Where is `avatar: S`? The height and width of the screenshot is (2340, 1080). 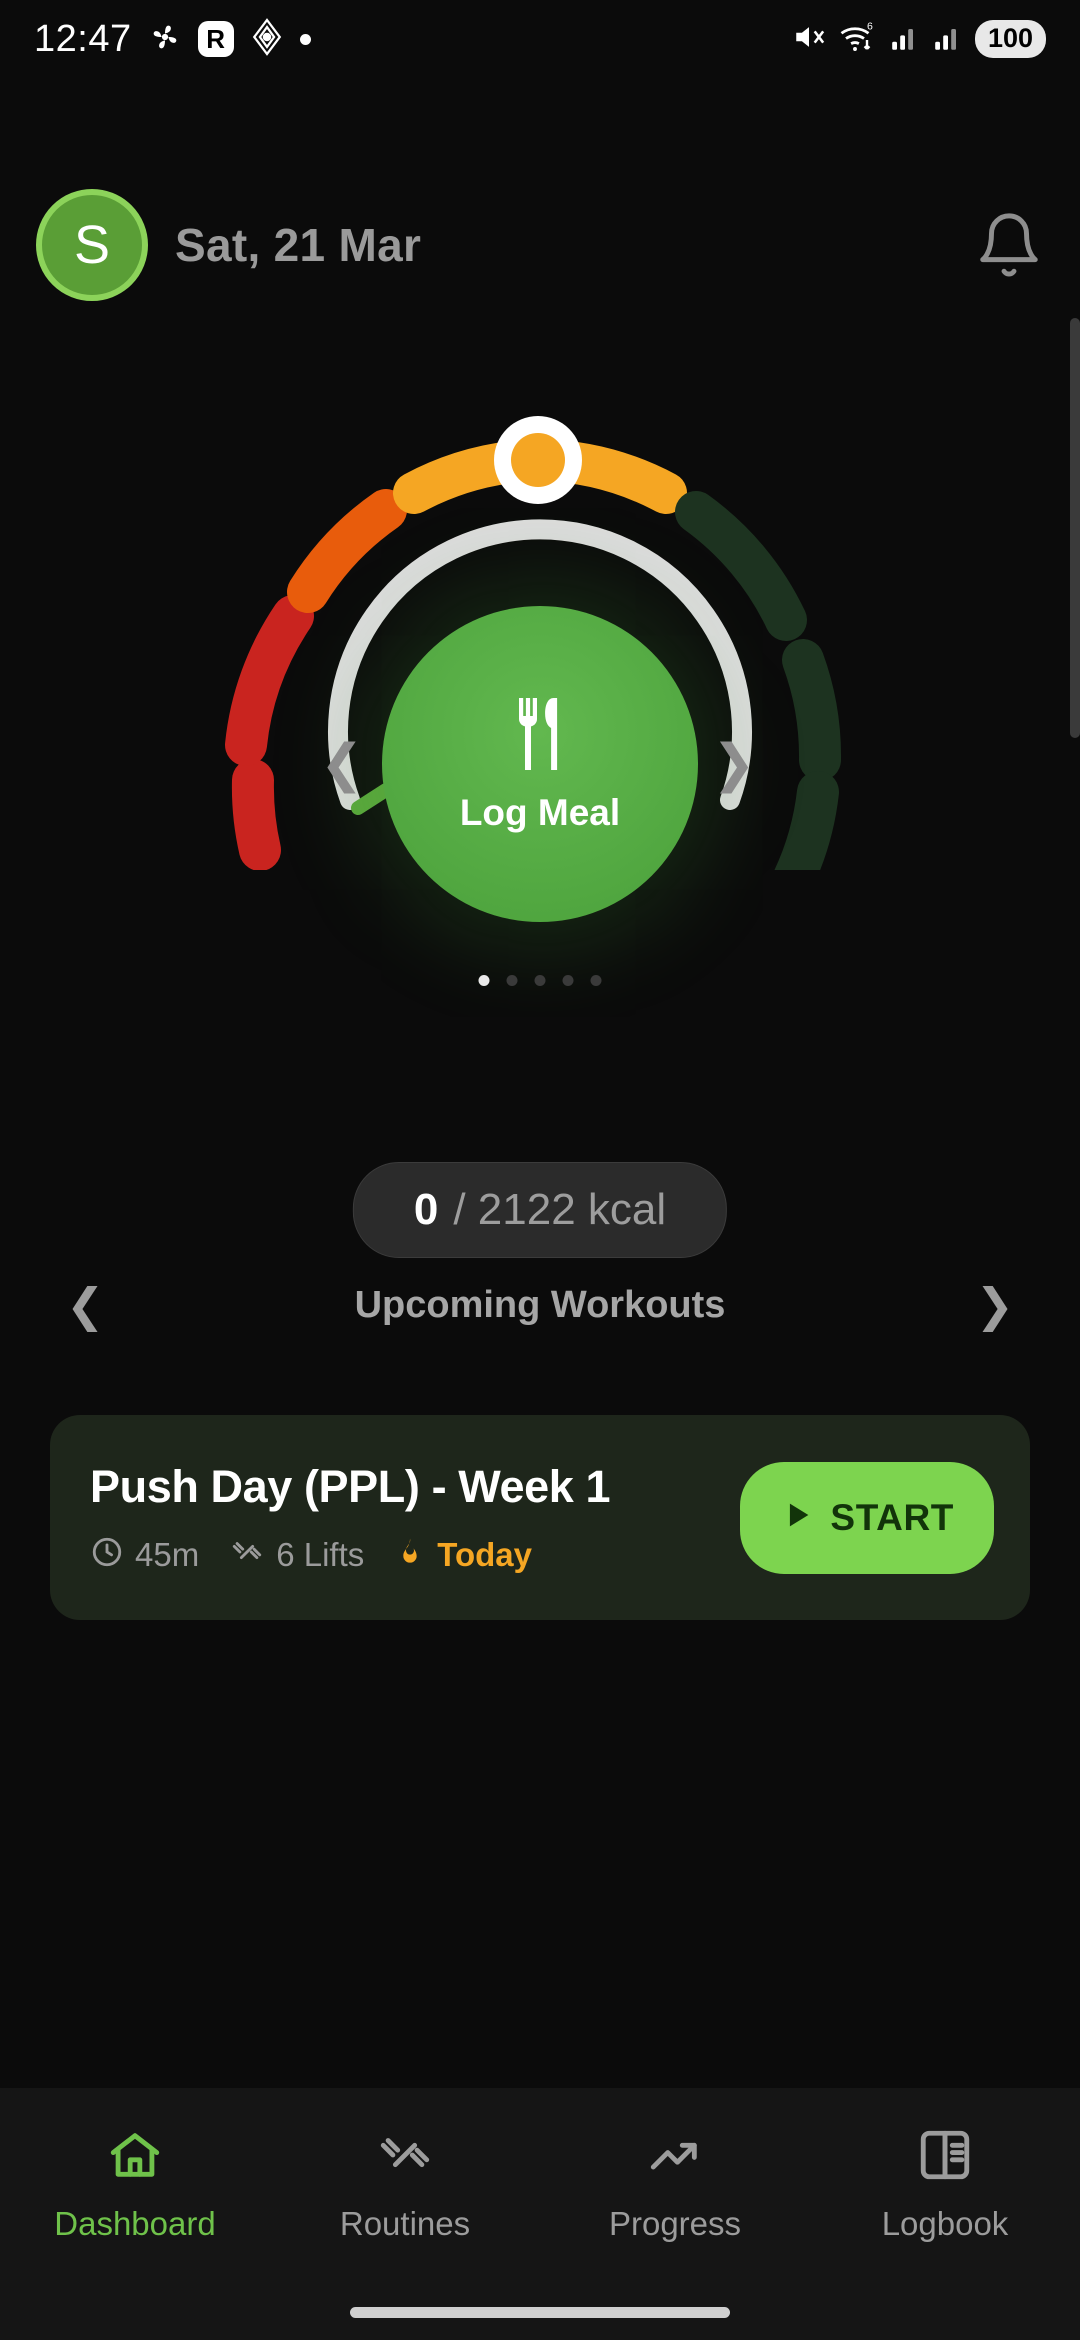
avatar: S is located at coordinates (92, 245).